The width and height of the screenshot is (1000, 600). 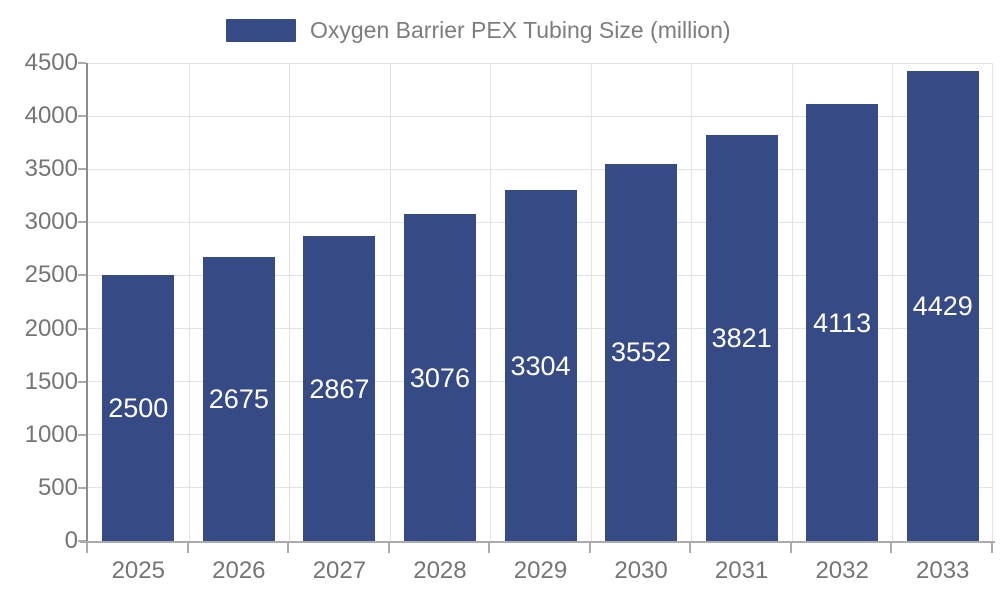 I want to click on bar-value-label: 4429, so click(x=942, y=305).